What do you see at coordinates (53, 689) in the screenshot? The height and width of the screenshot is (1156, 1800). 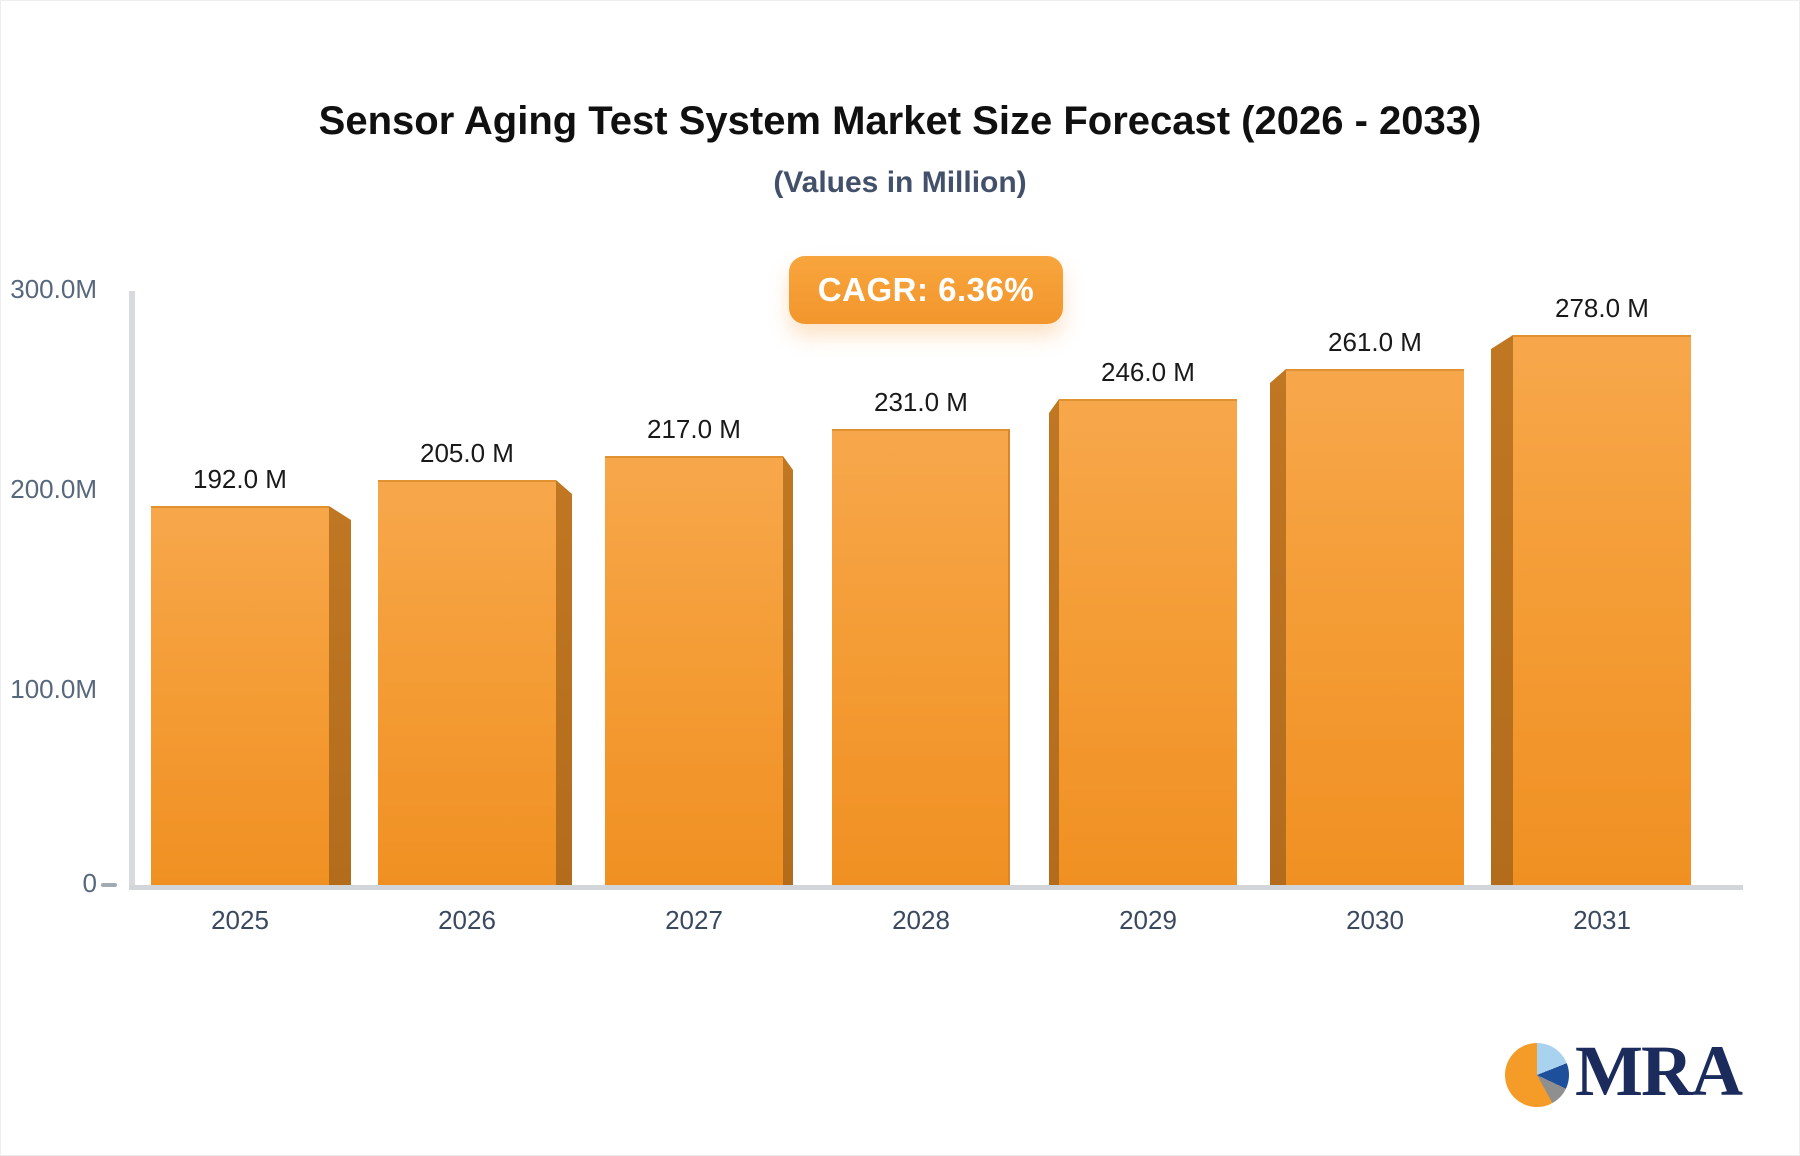 I see `y-tick-label-100: 100.0M` at bounding box center [53, 689].